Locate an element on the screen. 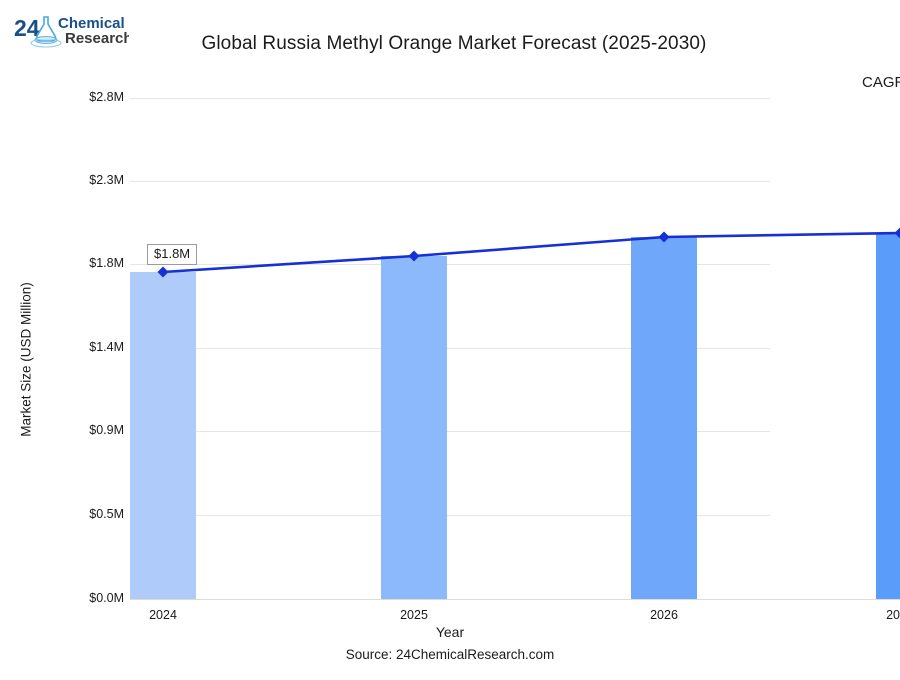 The image size is (900, 680). logo-line1-text: Chemical is located at coordinates (91, 23).